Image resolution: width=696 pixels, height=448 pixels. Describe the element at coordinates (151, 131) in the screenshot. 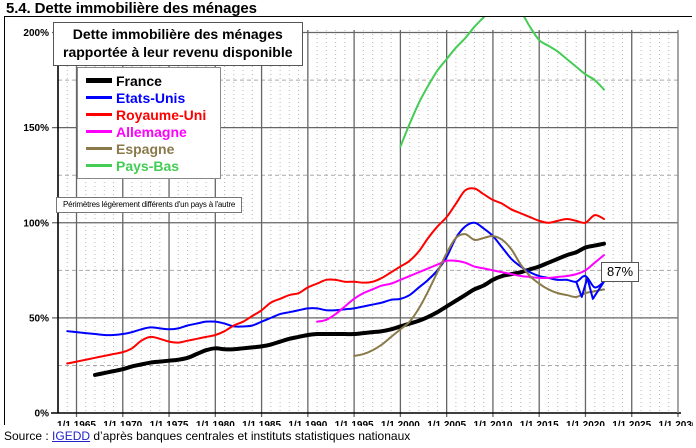

I see `legend-item-label: Allemagne` at that location.